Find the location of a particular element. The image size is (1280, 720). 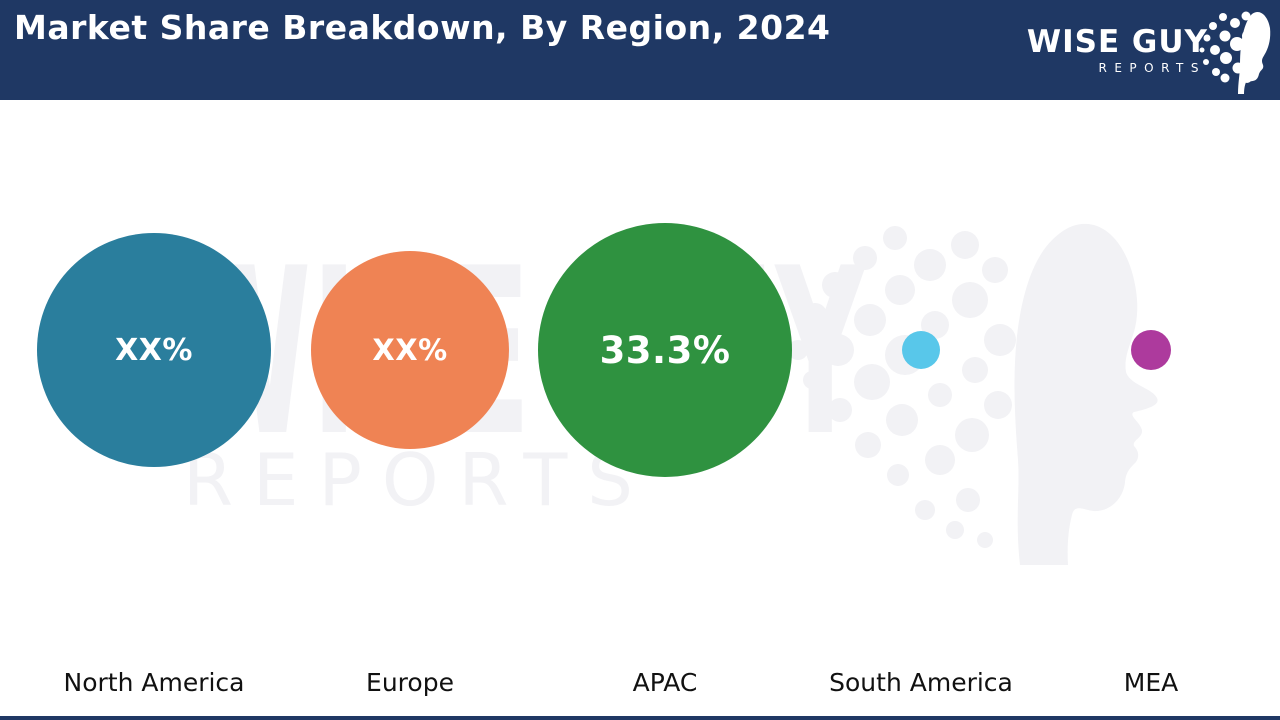

region-label-north-america: North America is located at coordinates (154, 682).